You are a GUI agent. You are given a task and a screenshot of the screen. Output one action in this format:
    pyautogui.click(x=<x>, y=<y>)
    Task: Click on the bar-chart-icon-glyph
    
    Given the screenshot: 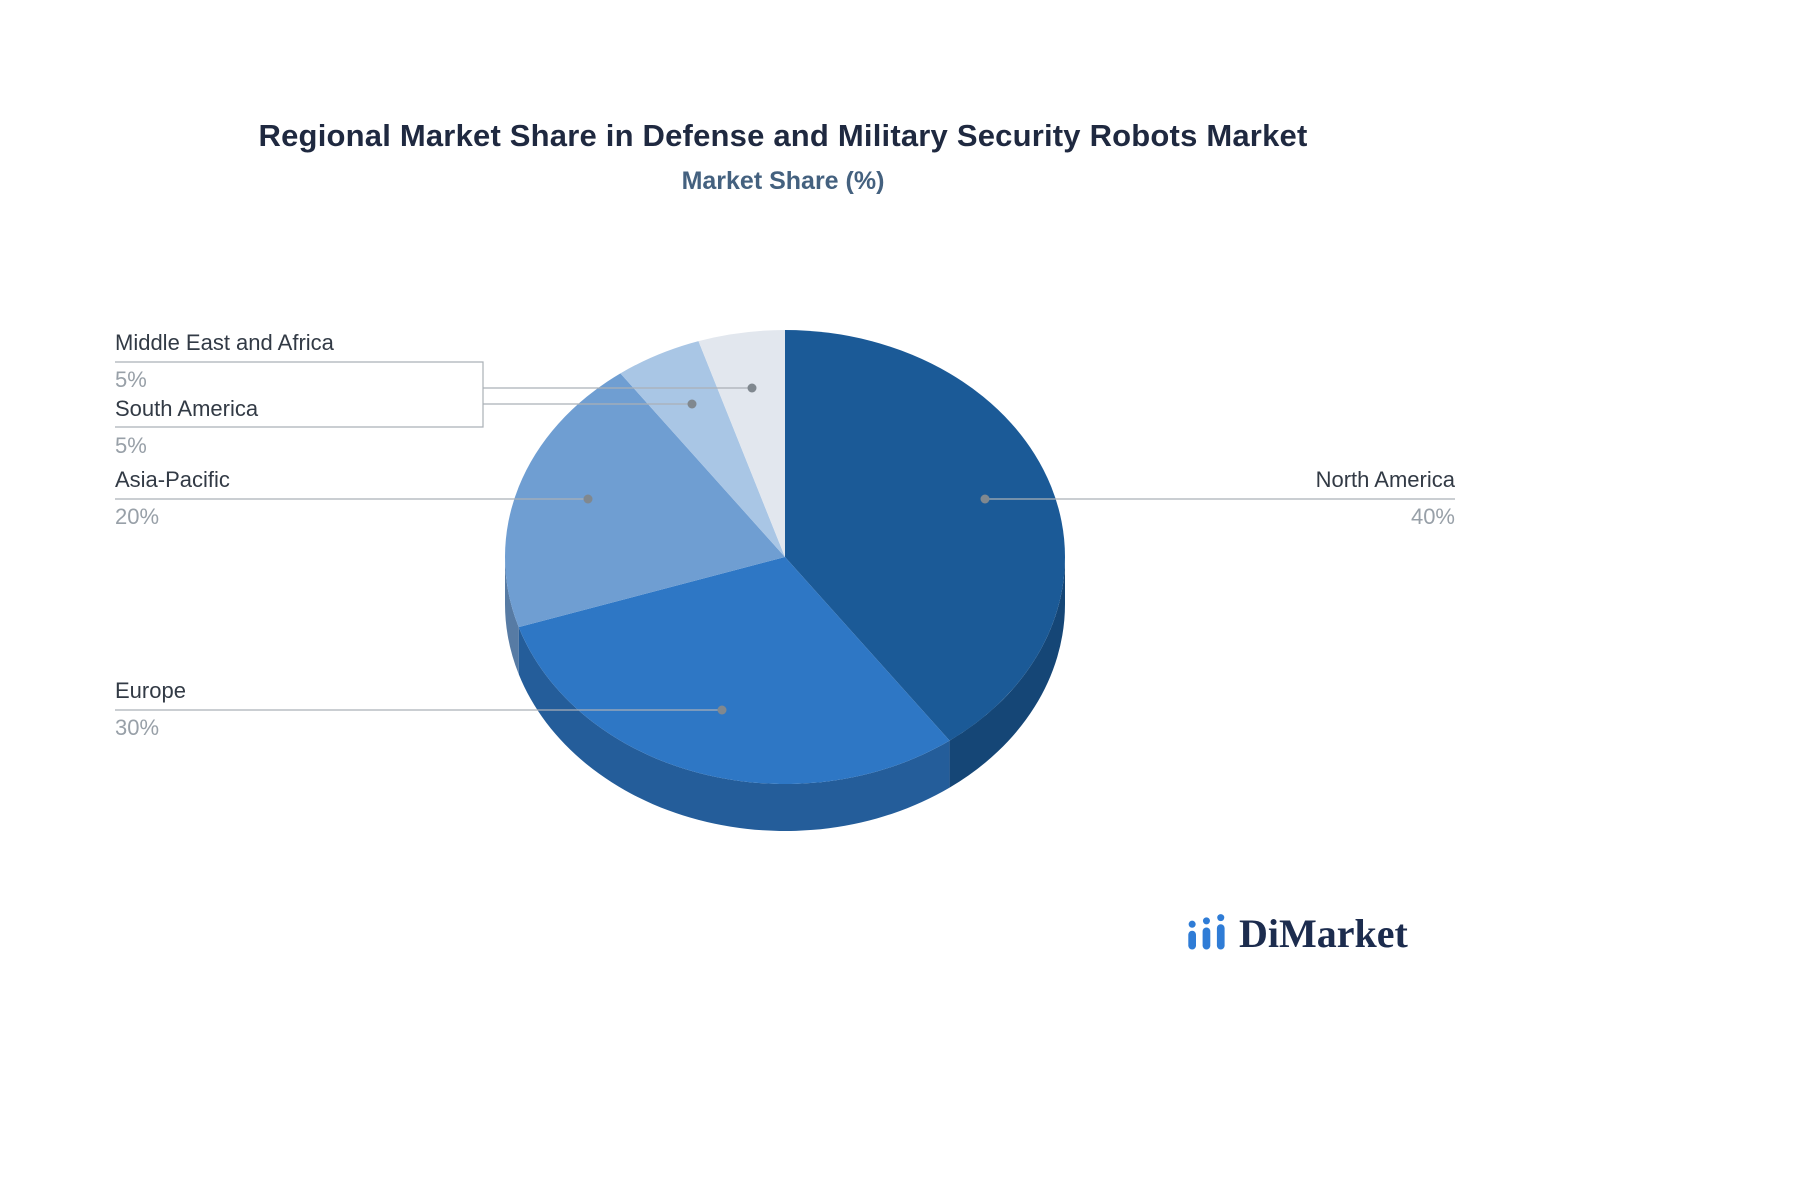 What is the action you would take?
    pyautogui.click(x=1206, y=932)
    